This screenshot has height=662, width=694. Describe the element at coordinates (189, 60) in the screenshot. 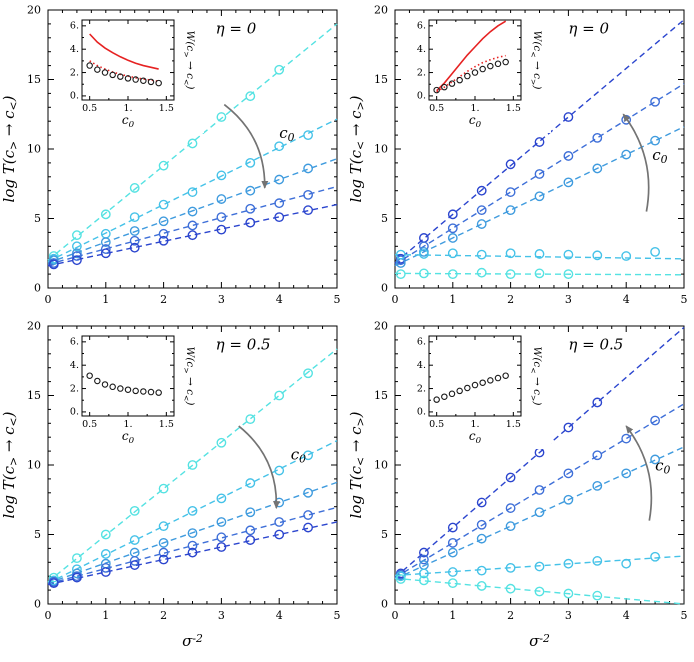

I see `inset-y-axis-label: W(c> → c<)` at that location.